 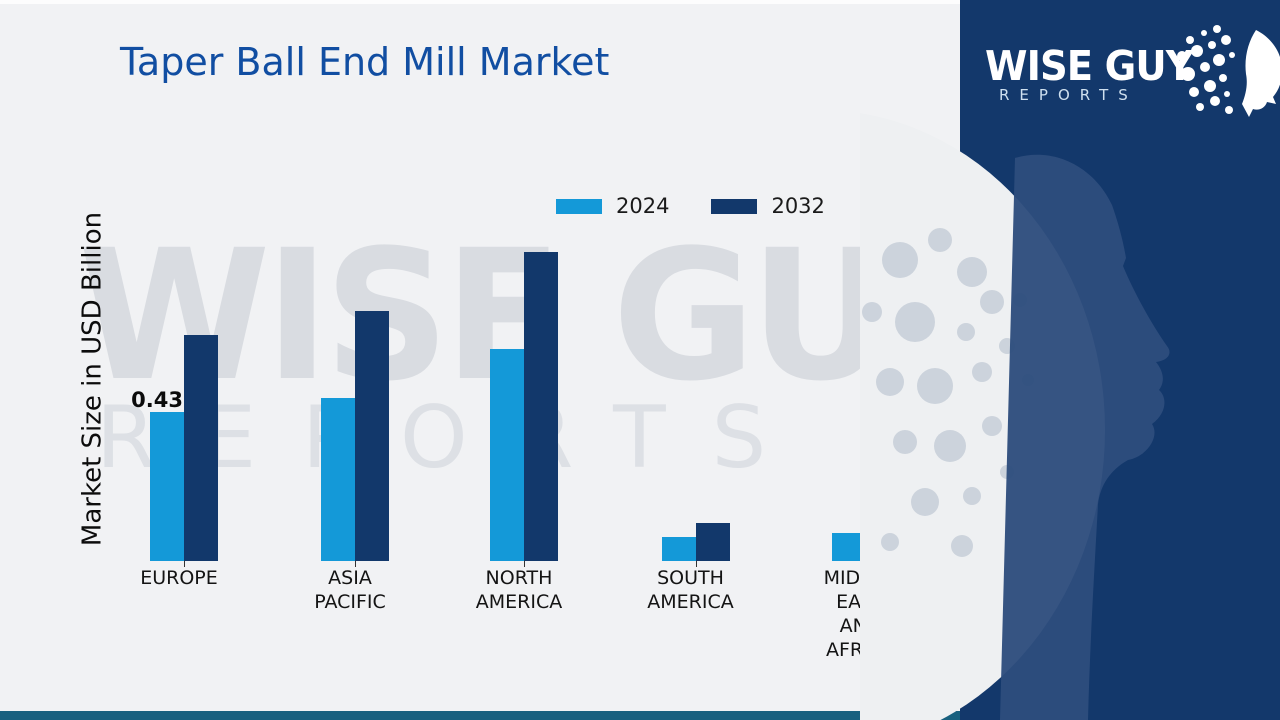 What do you see at coordinates (612, 206) in the screenshot?
I see `legend-item-2024: 2024` at bounding box center [612, 206].